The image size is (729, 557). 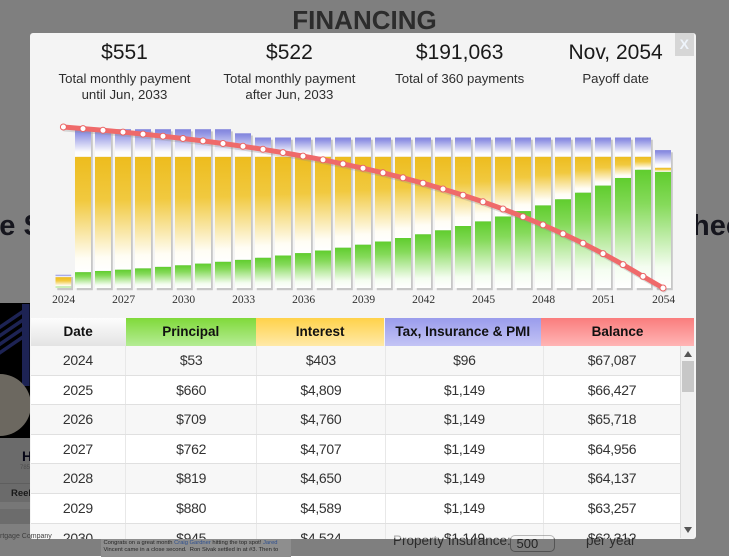 What do you see at coordinates (303, 300) in the screenshot?
I see `svg-text: 2036` at bounding box center [303, 300].